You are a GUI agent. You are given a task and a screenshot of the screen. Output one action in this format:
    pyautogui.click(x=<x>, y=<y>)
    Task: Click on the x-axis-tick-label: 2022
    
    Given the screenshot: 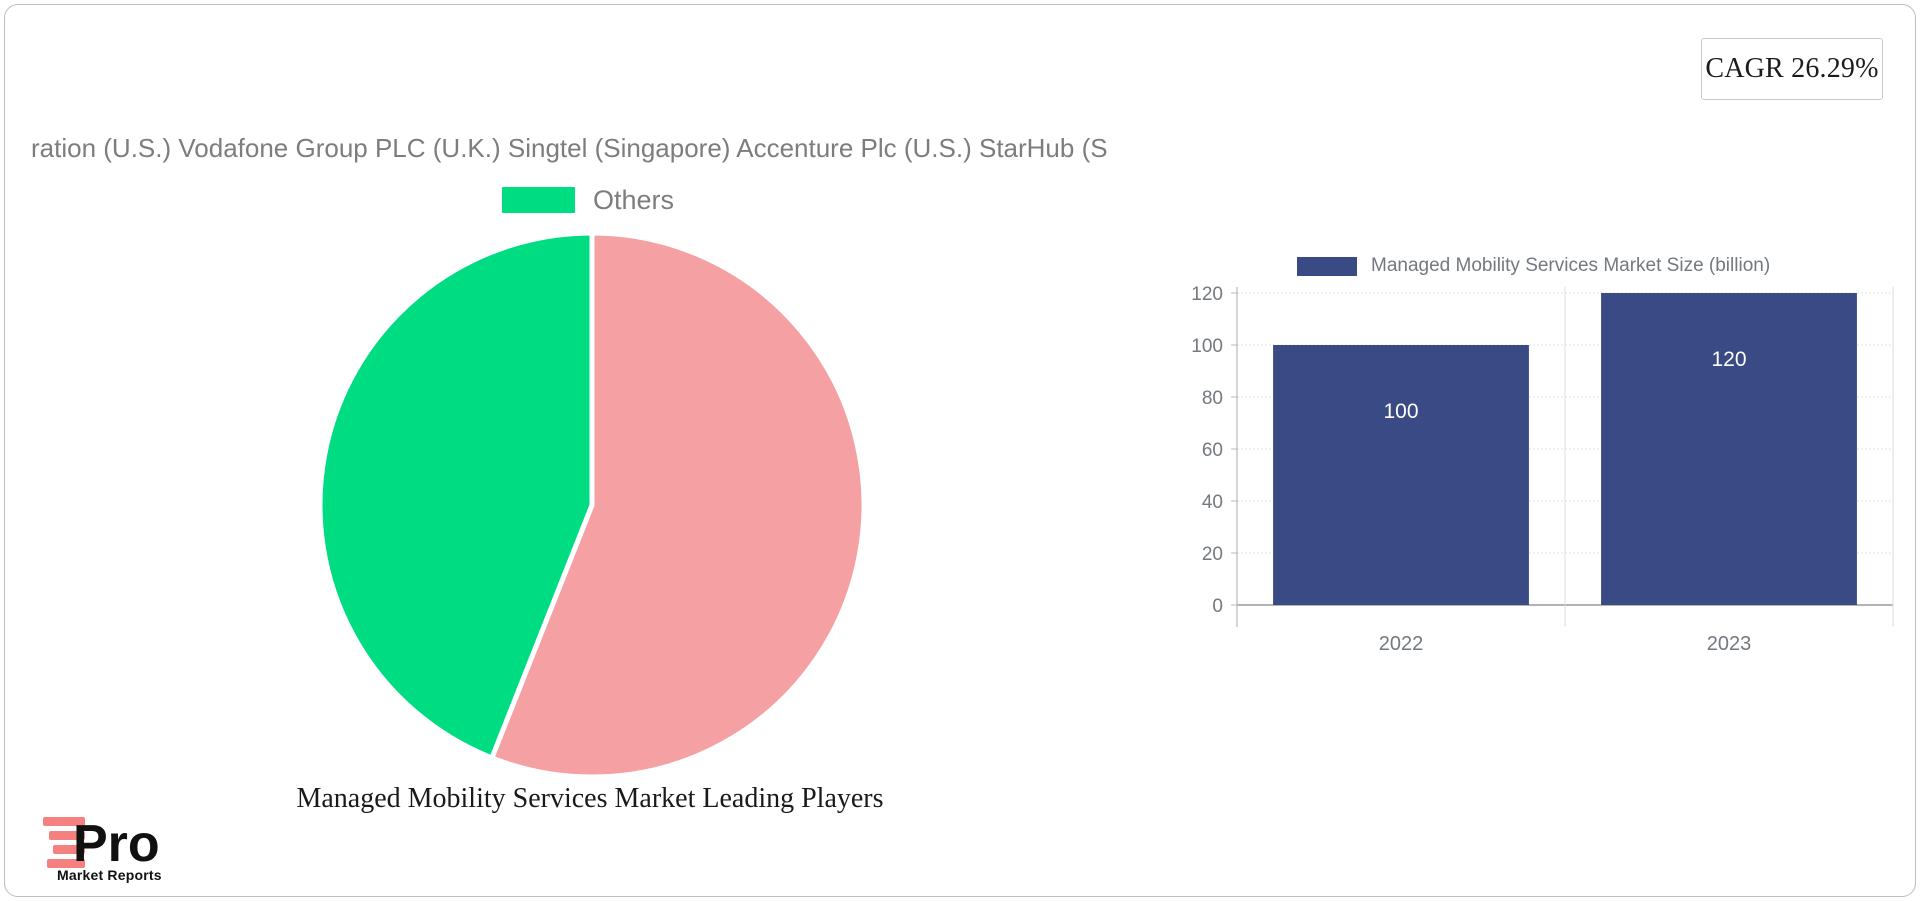 What is the action you would take?
    pyautogui.click(x=1401, y=644)
    